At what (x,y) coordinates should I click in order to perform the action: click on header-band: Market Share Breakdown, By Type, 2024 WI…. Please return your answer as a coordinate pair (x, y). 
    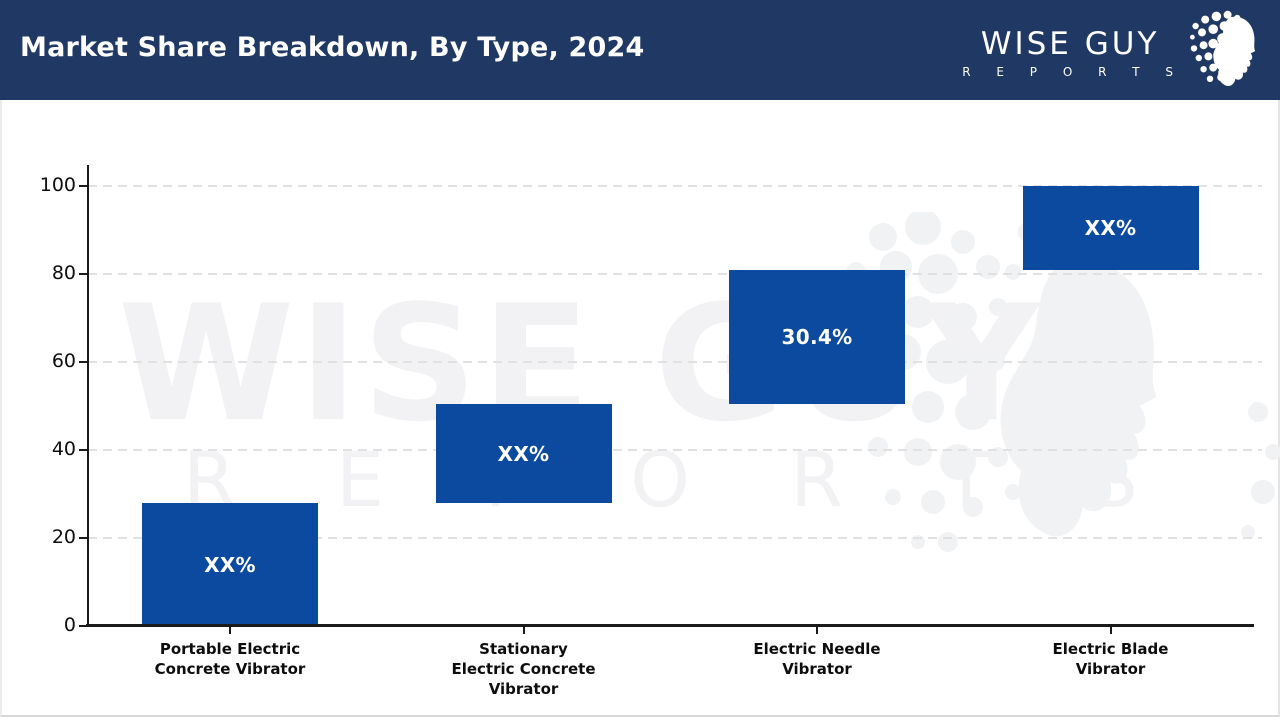
    Looking at the image, I should click on (640, 50).